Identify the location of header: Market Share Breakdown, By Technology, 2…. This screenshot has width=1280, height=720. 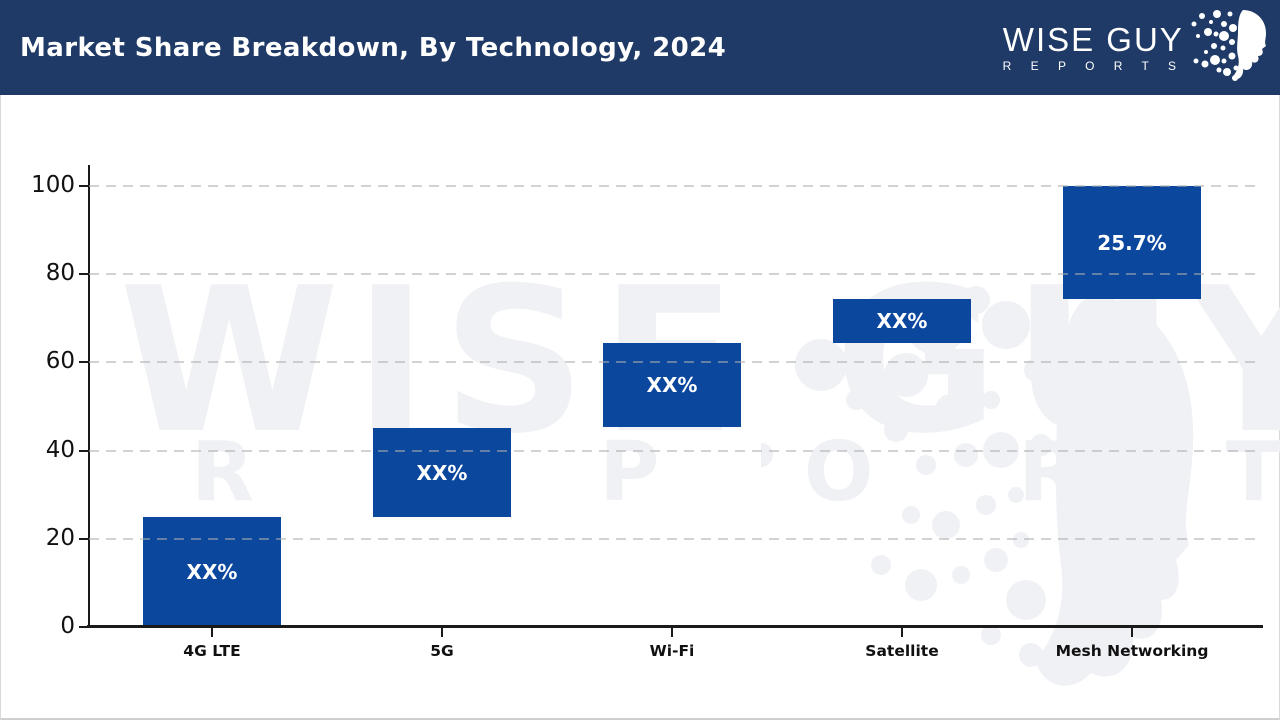
(640, 47).